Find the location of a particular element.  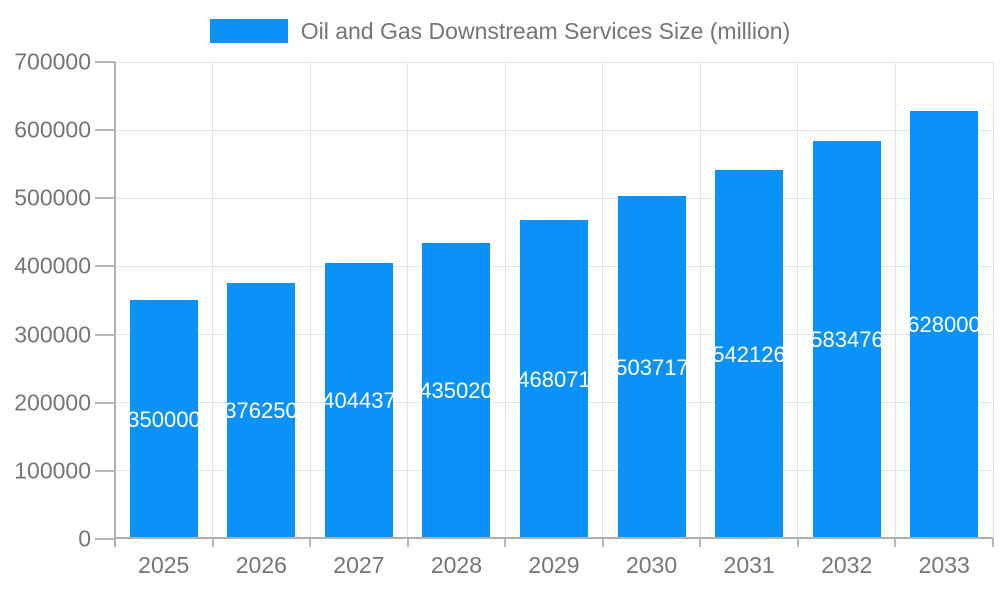

bar-value-label: 435020 is located at coordinates (456, 390).